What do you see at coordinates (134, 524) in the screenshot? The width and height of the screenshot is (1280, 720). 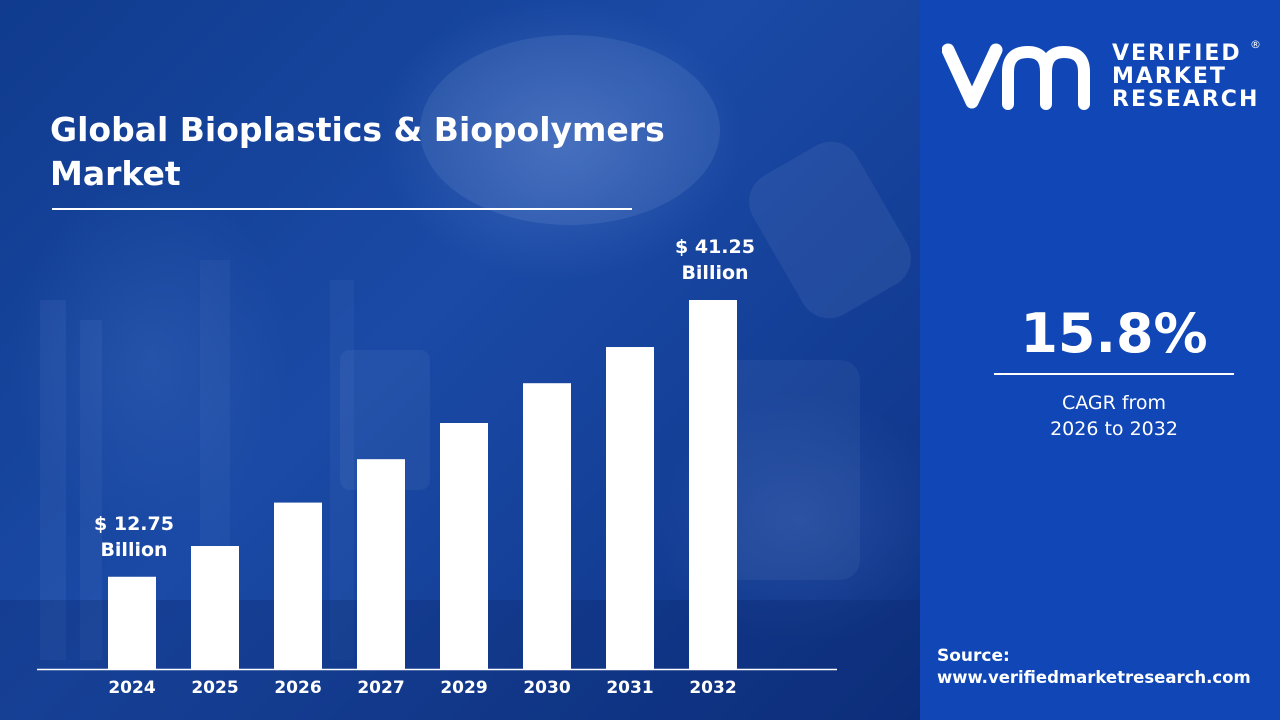 I see `data-label-2024: $ 12.75` at bounding box center [134, 524].